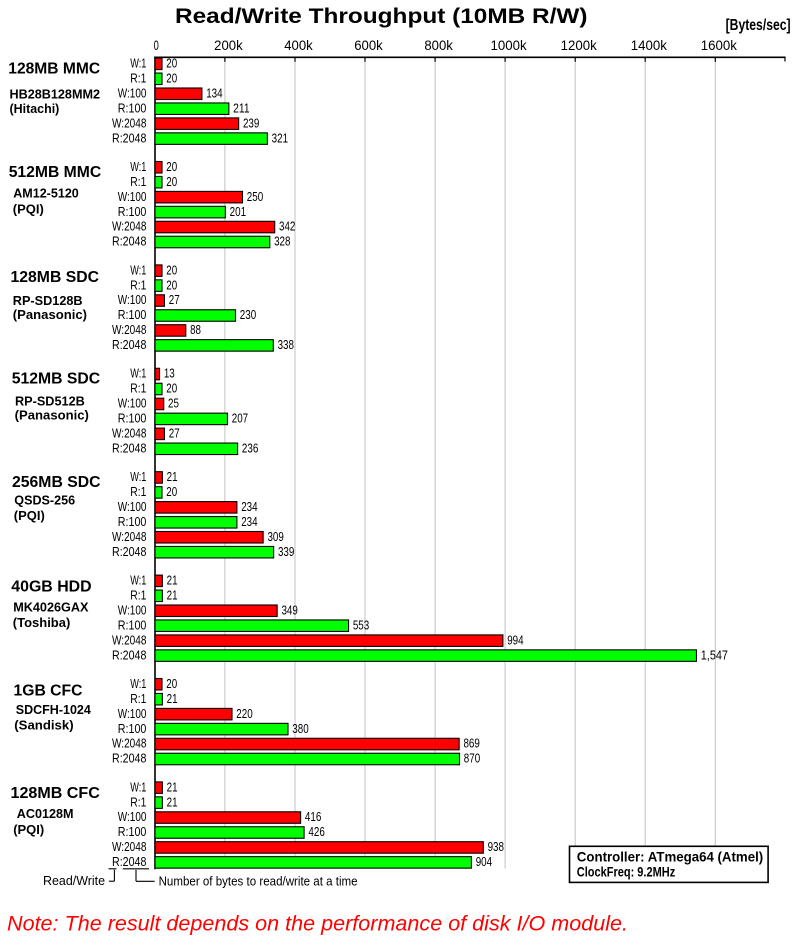 Image resolution: width=800 pixels, height=950 pixels. Describe the element at coordinates (579, 45) in the screenshot. I see `svg-text: 1200k` at that location.